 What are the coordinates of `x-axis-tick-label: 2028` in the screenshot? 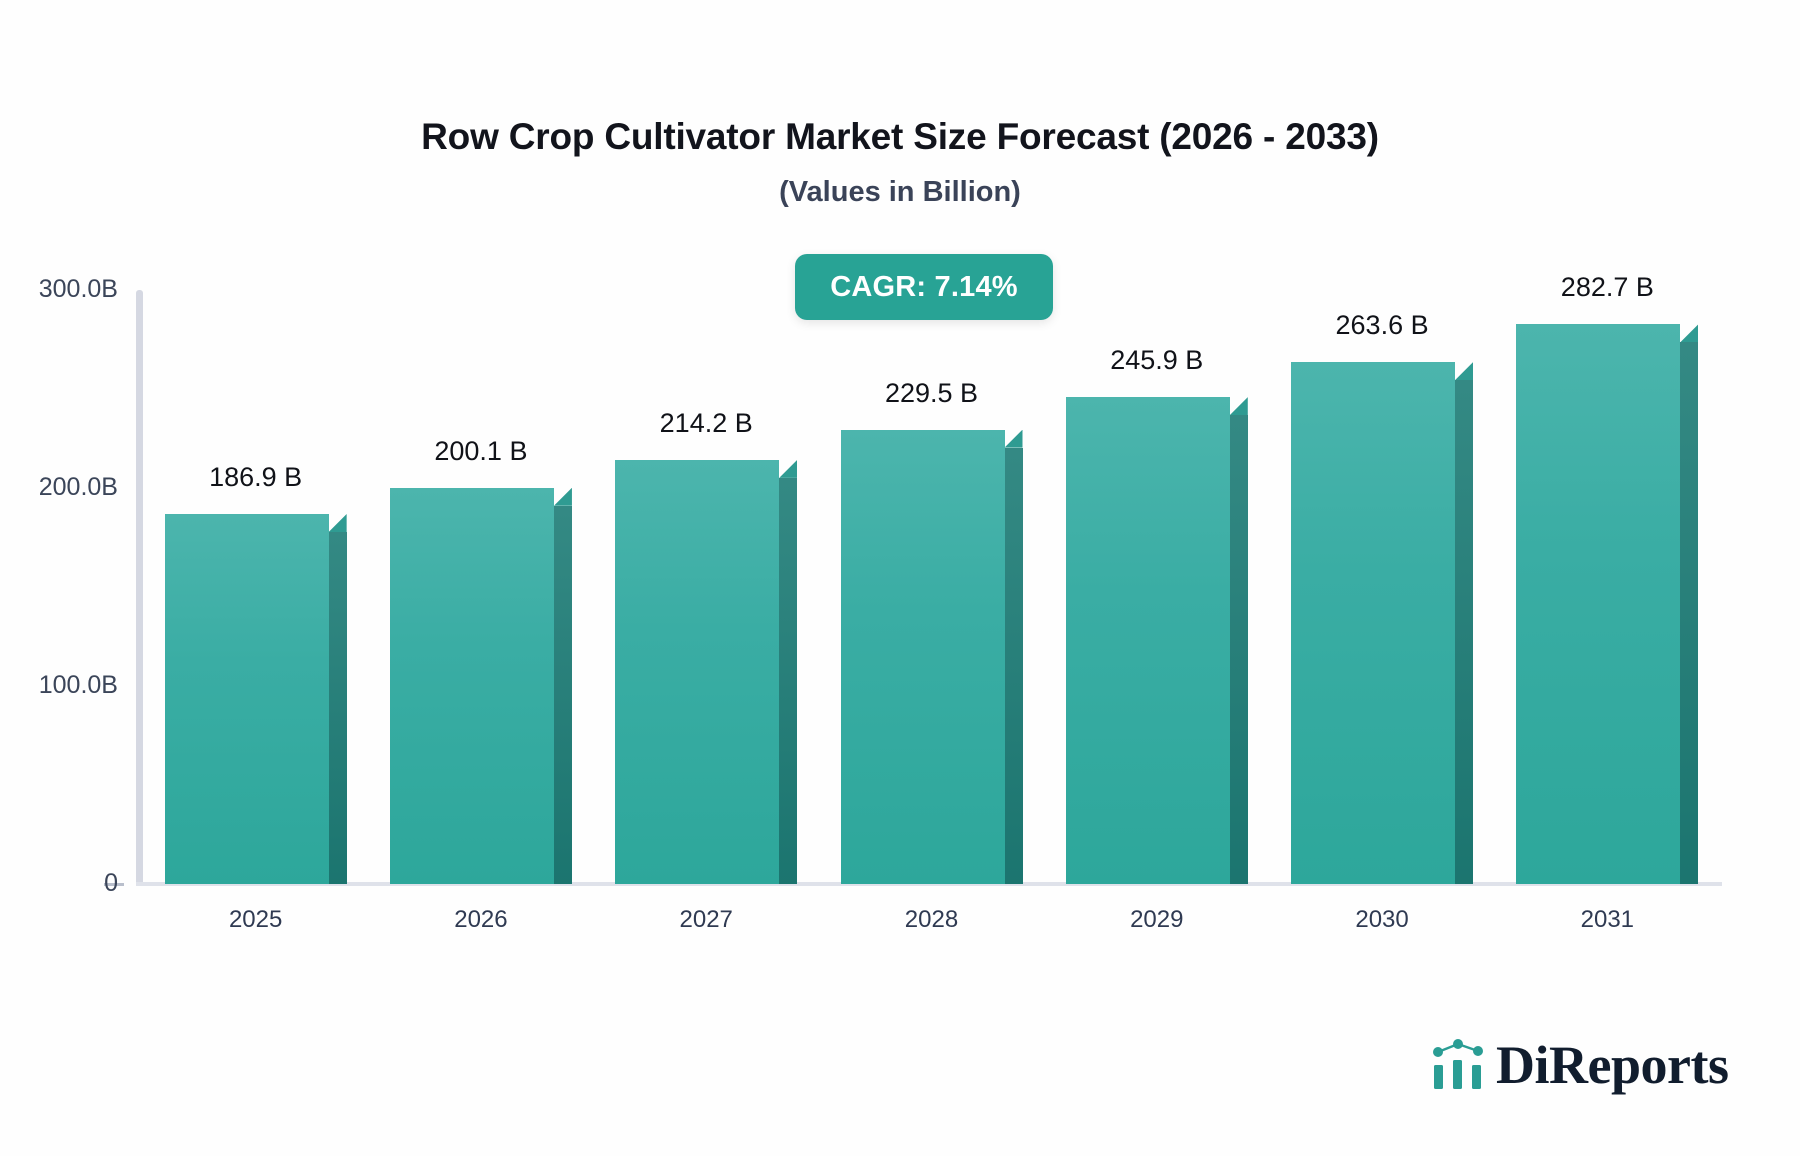 It's located at (931, 919).